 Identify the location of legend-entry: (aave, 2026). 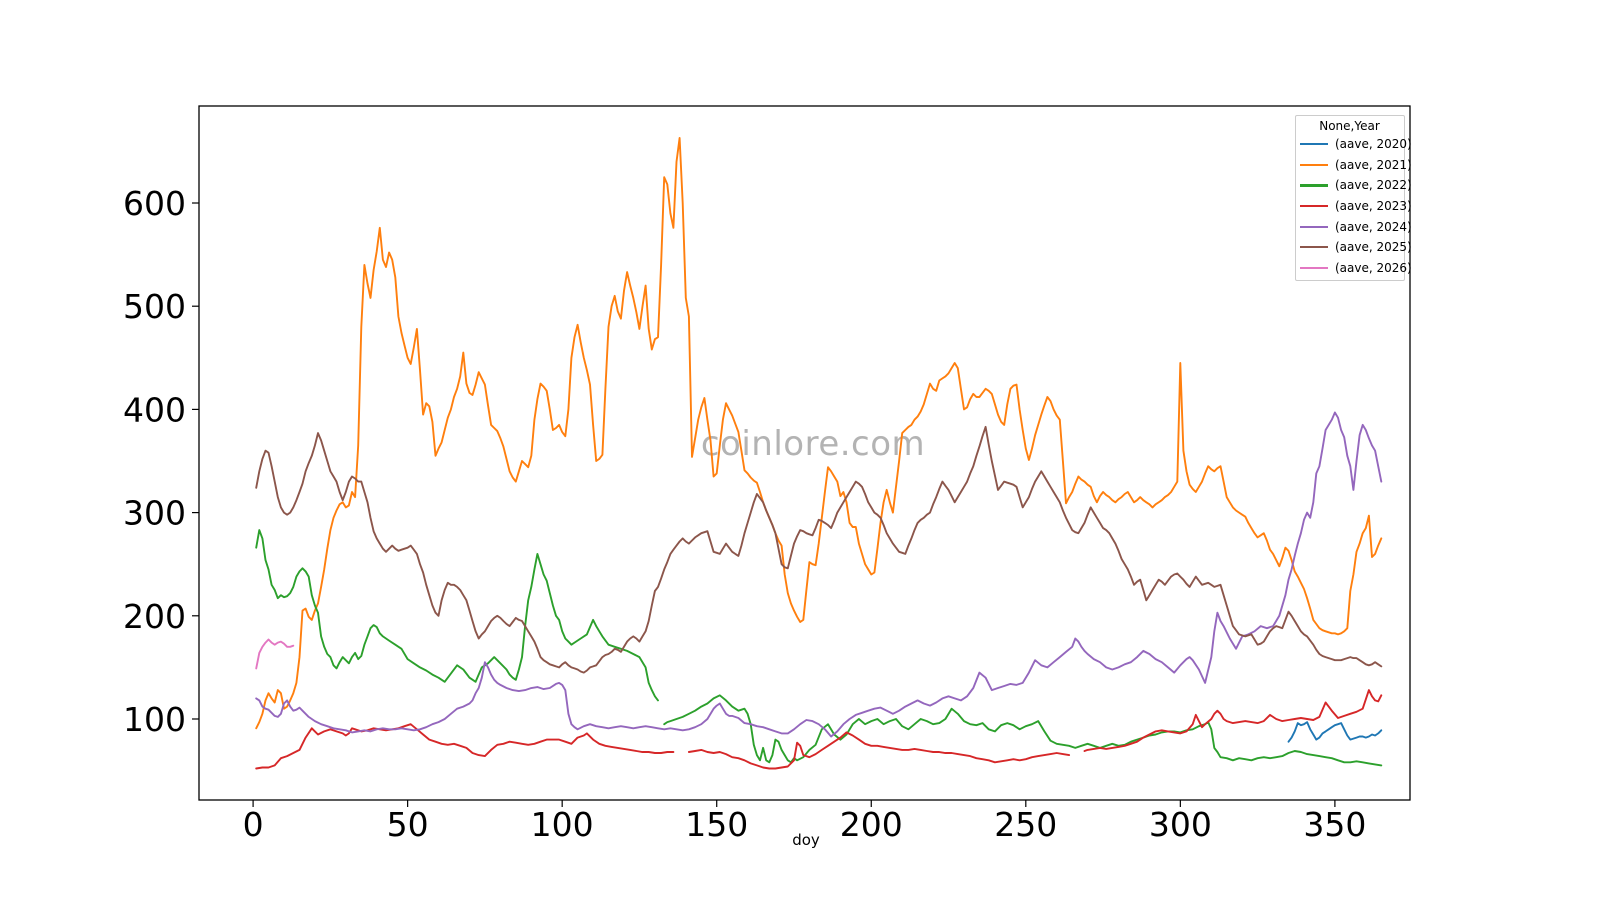
(1356, 268).